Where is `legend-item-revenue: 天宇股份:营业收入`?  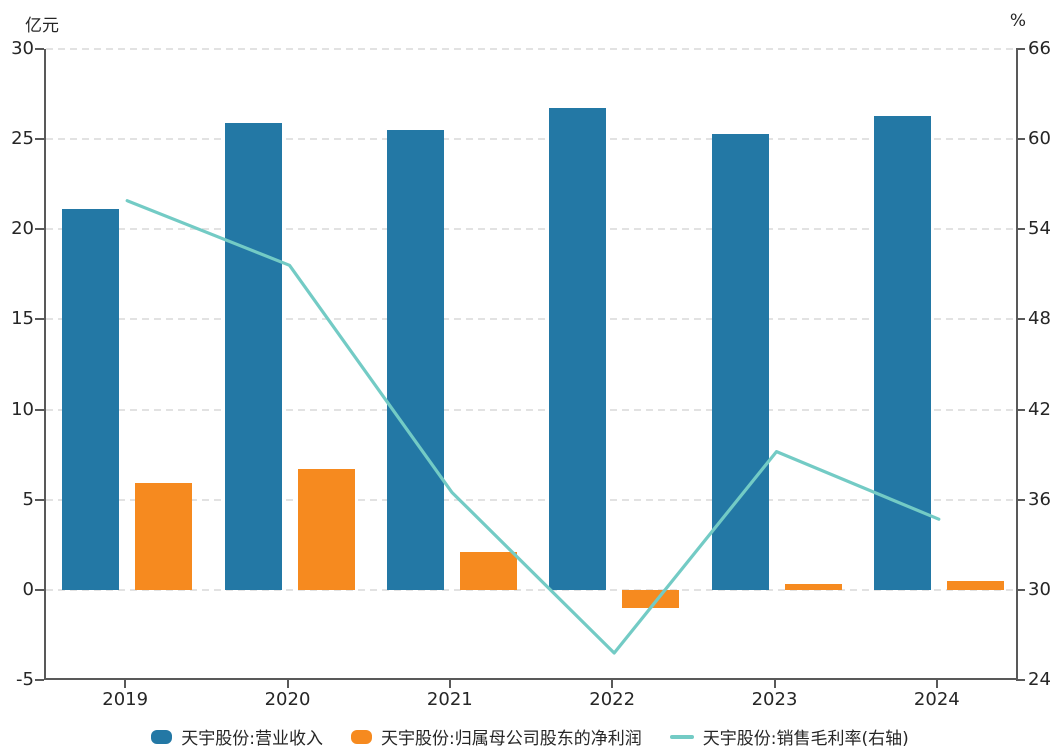
legend-item-revenue: 天宇股份:营业收入 is located at coordinates (237, 736).